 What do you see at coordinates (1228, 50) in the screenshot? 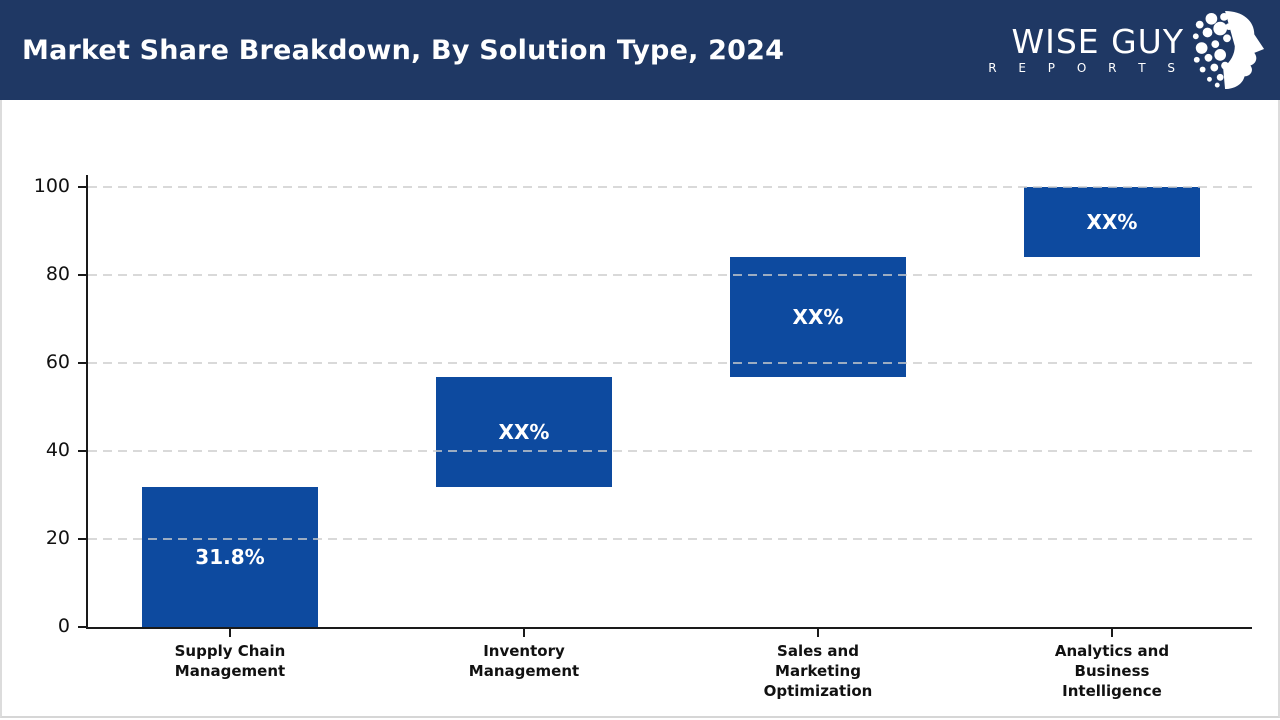
I see `brand-head-icon` at bounding box center [1228, 50].